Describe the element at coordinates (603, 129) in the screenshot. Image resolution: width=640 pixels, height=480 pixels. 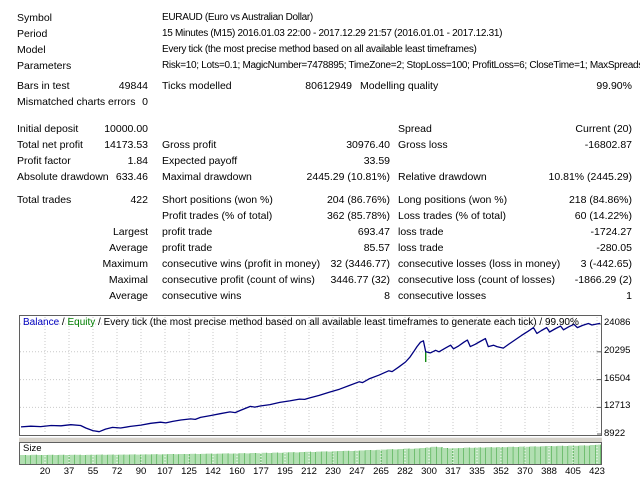
I see `stat-value: Current (20)` at that location.